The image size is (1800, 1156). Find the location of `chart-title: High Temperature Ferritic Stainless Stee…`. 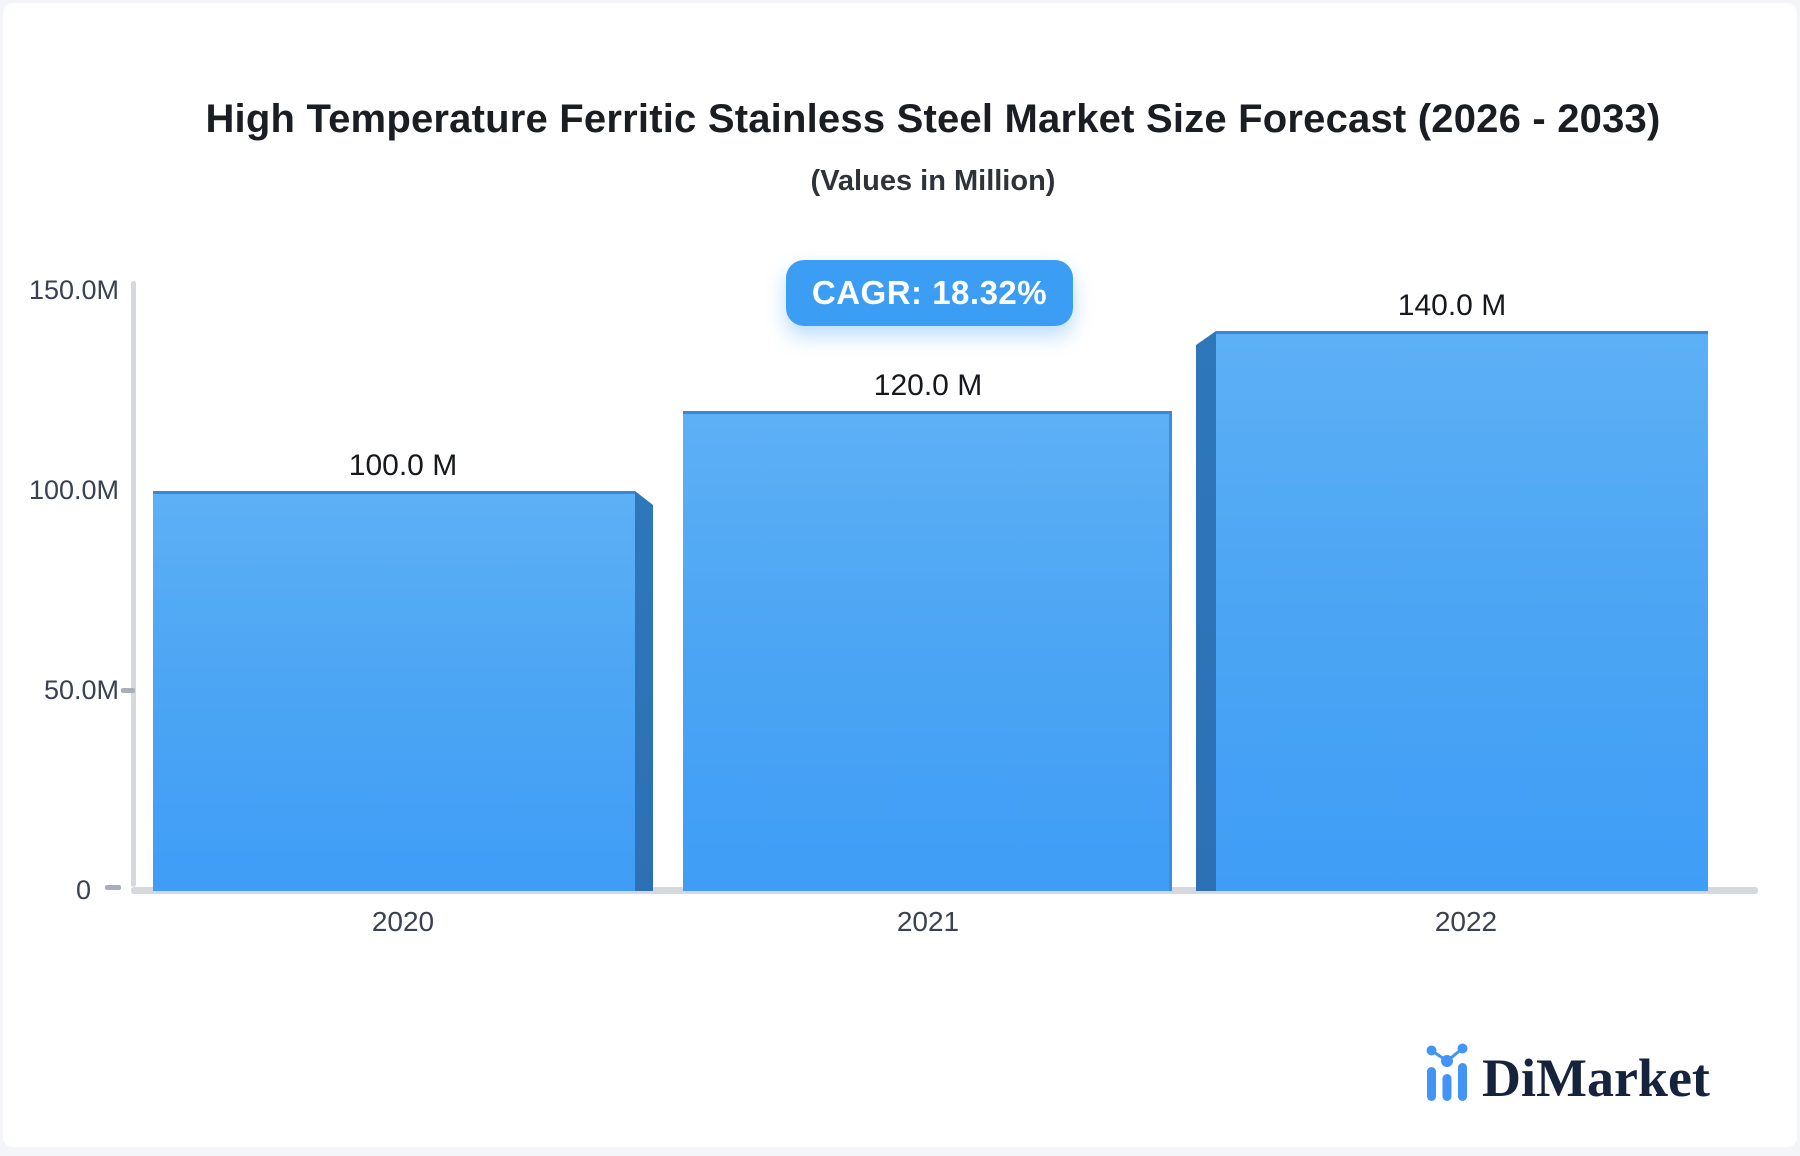

chart-title: High Temperature Ferritic Stainless Stee… is located at coordinates (933, 119).